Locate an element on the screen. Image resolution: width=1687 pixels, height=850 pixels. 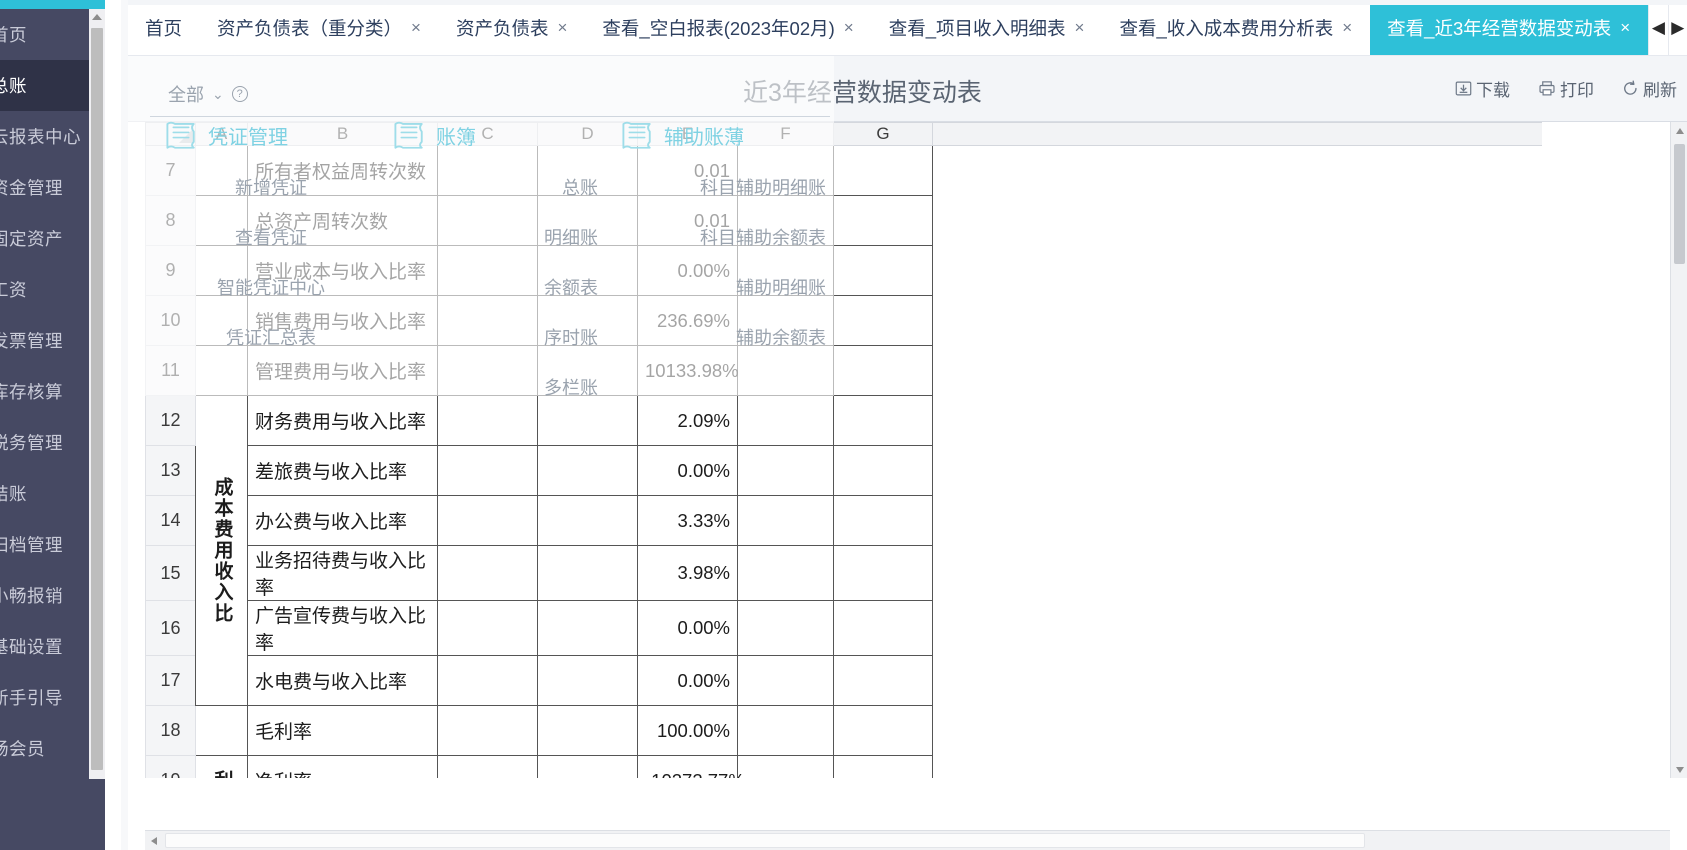
sidebar-item-3: 资金管理 is located at coordinates (52, 187).